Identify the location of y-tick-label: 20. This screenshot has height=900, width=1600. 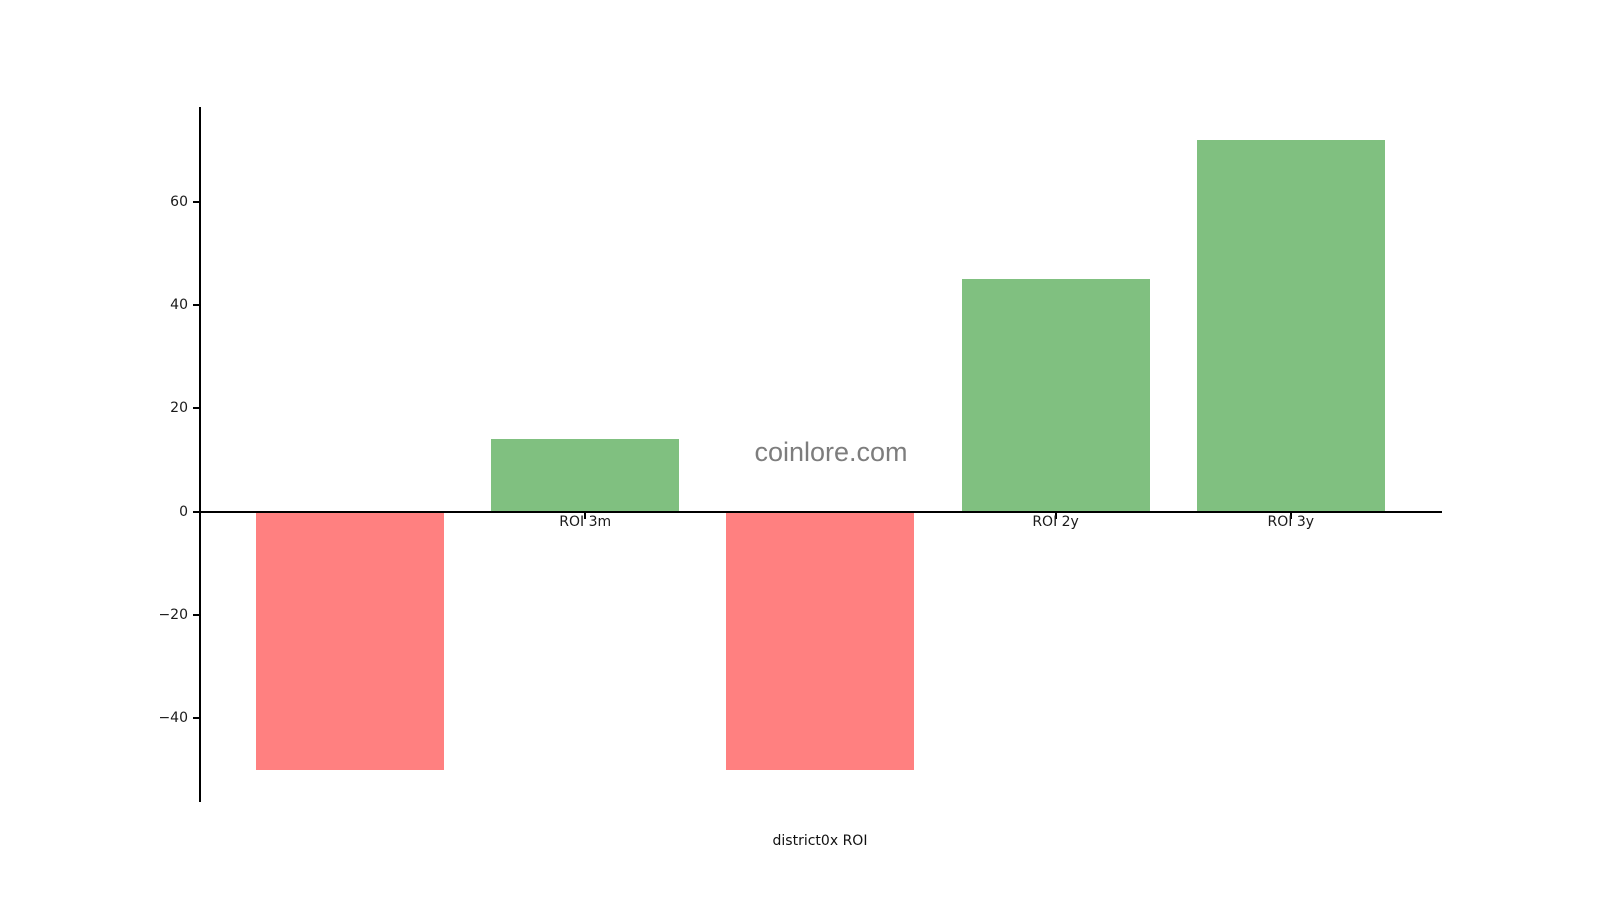
(179, 408).